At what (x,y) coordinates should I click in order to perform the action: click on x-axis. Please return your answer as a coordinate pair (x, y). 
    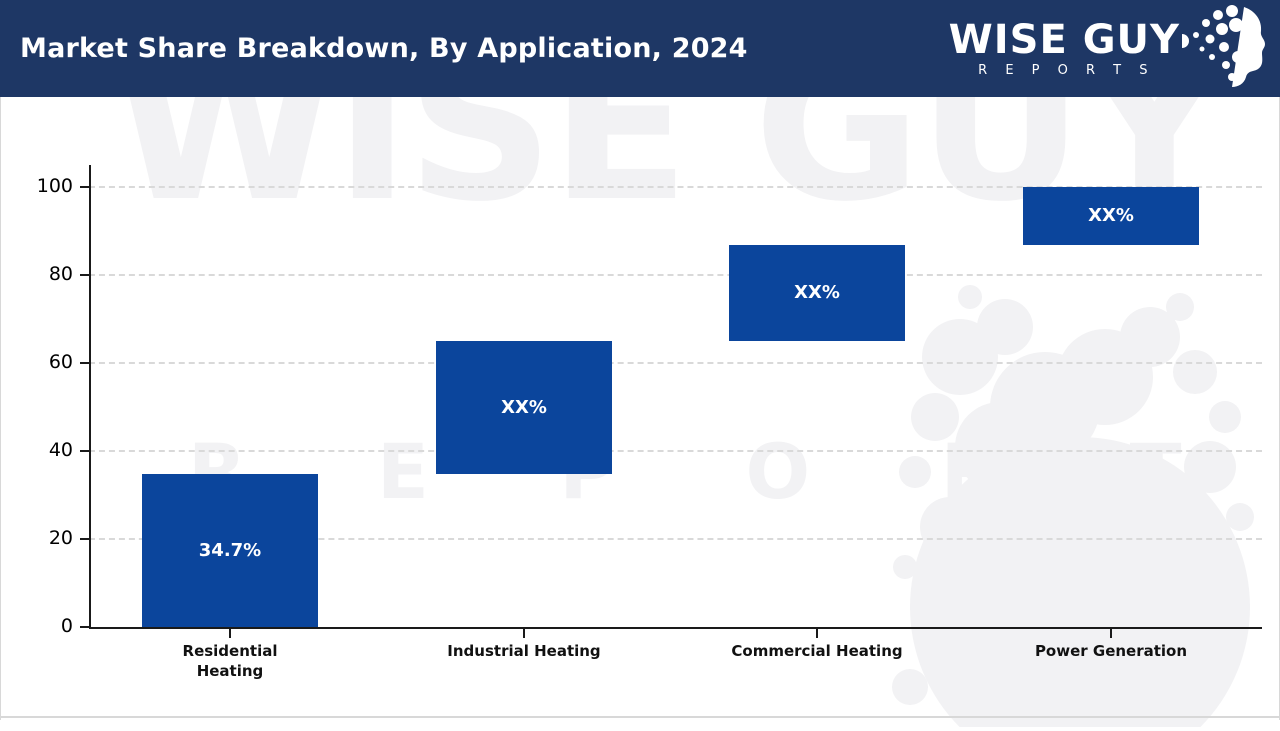
    Looking at the image, I should click on (675, 628).